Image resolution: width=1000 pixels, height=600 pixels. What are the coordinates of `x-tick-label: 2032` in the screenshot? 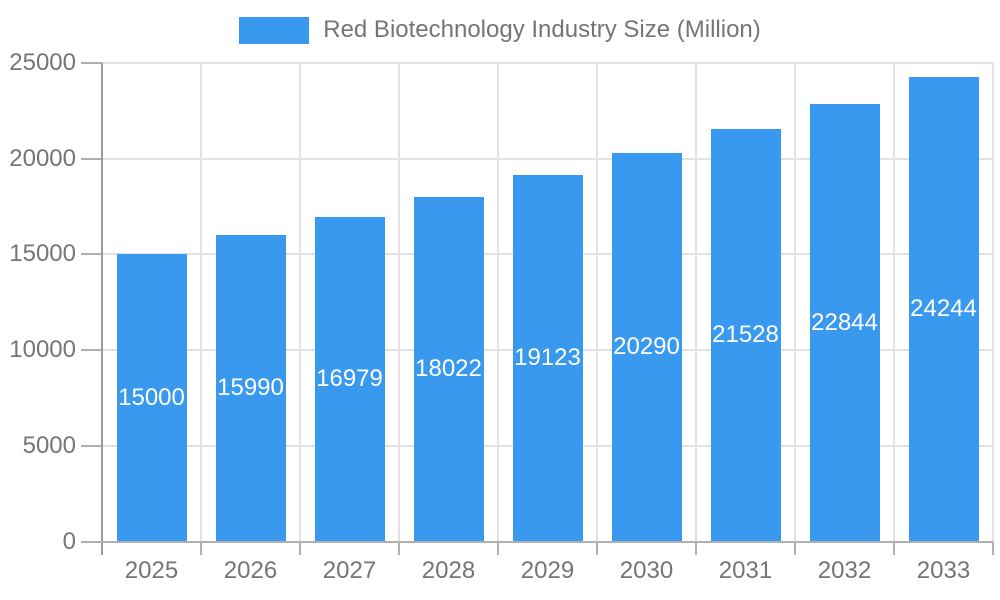 It's located at (844, 570).